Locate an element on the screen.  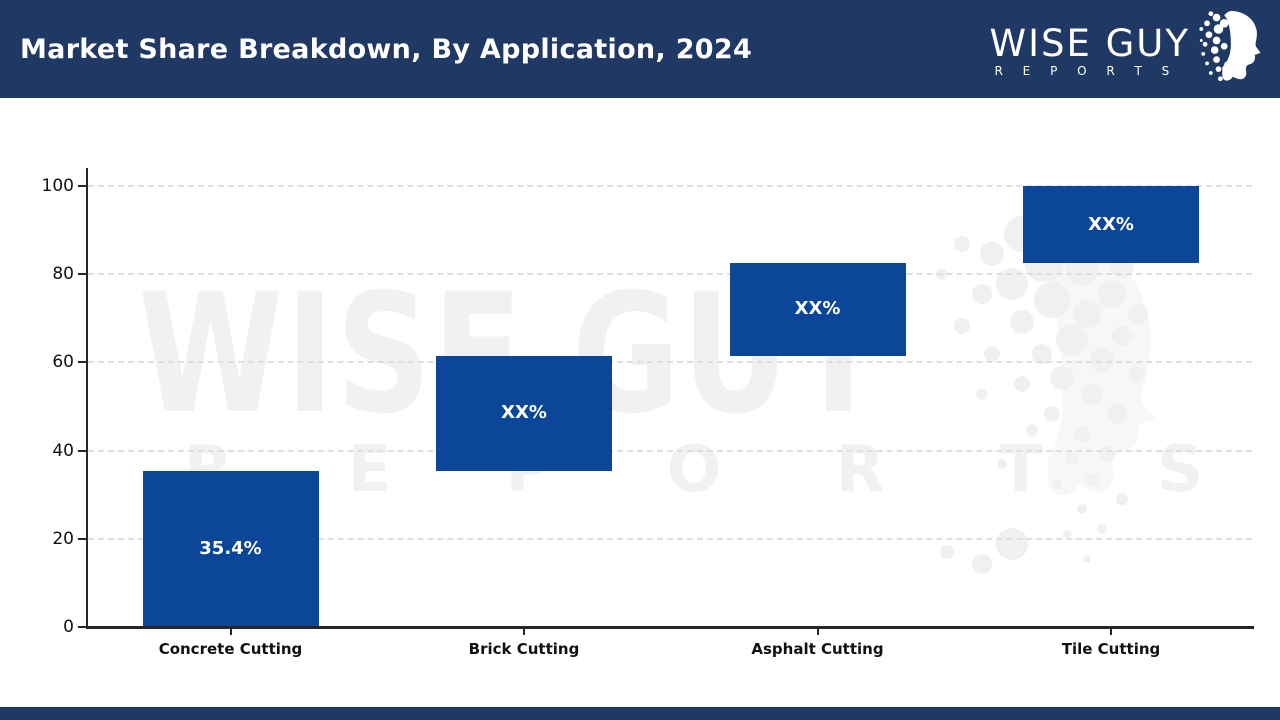
wiseguy-logo: WISE GUY R E P O R T S is located at coordinates (1128, 51).